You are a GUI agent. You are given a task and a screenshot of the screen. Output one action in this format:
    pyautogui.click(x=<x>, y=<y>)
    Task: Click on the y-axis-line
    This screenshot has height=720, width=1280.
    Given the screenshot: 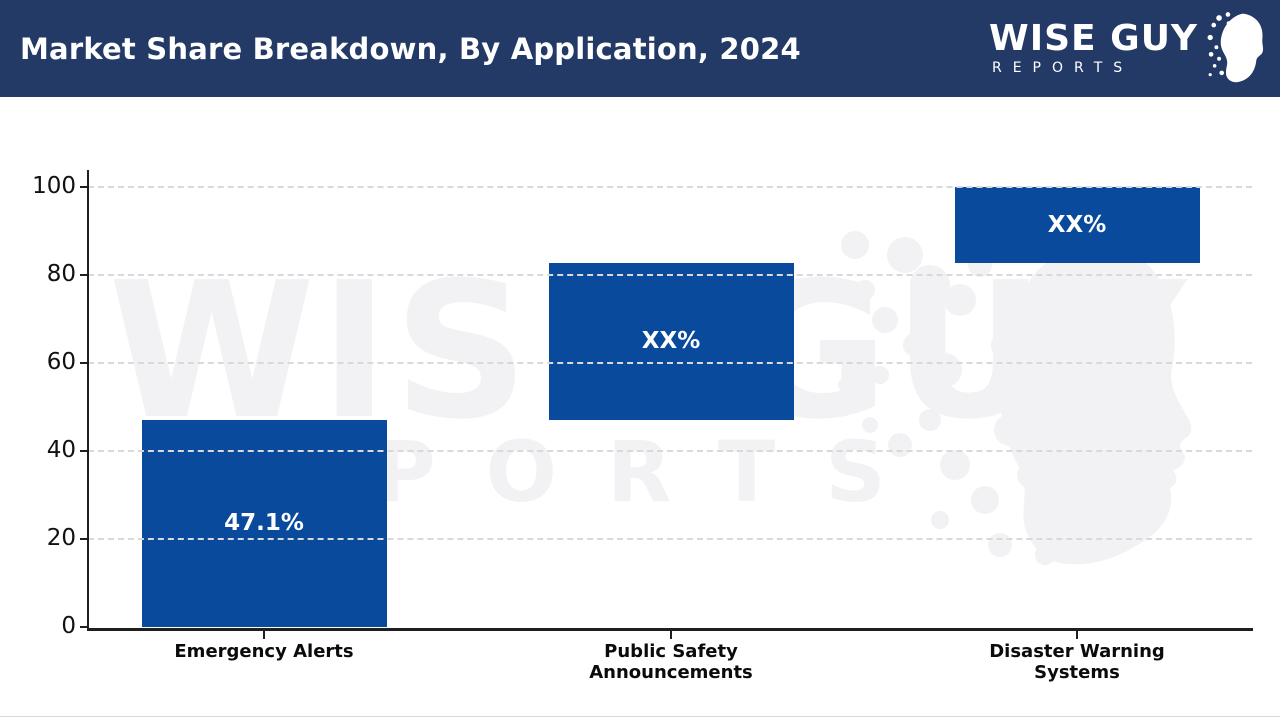 What is the action you would take?
    pyautogui.click(x=88, y=400)
    